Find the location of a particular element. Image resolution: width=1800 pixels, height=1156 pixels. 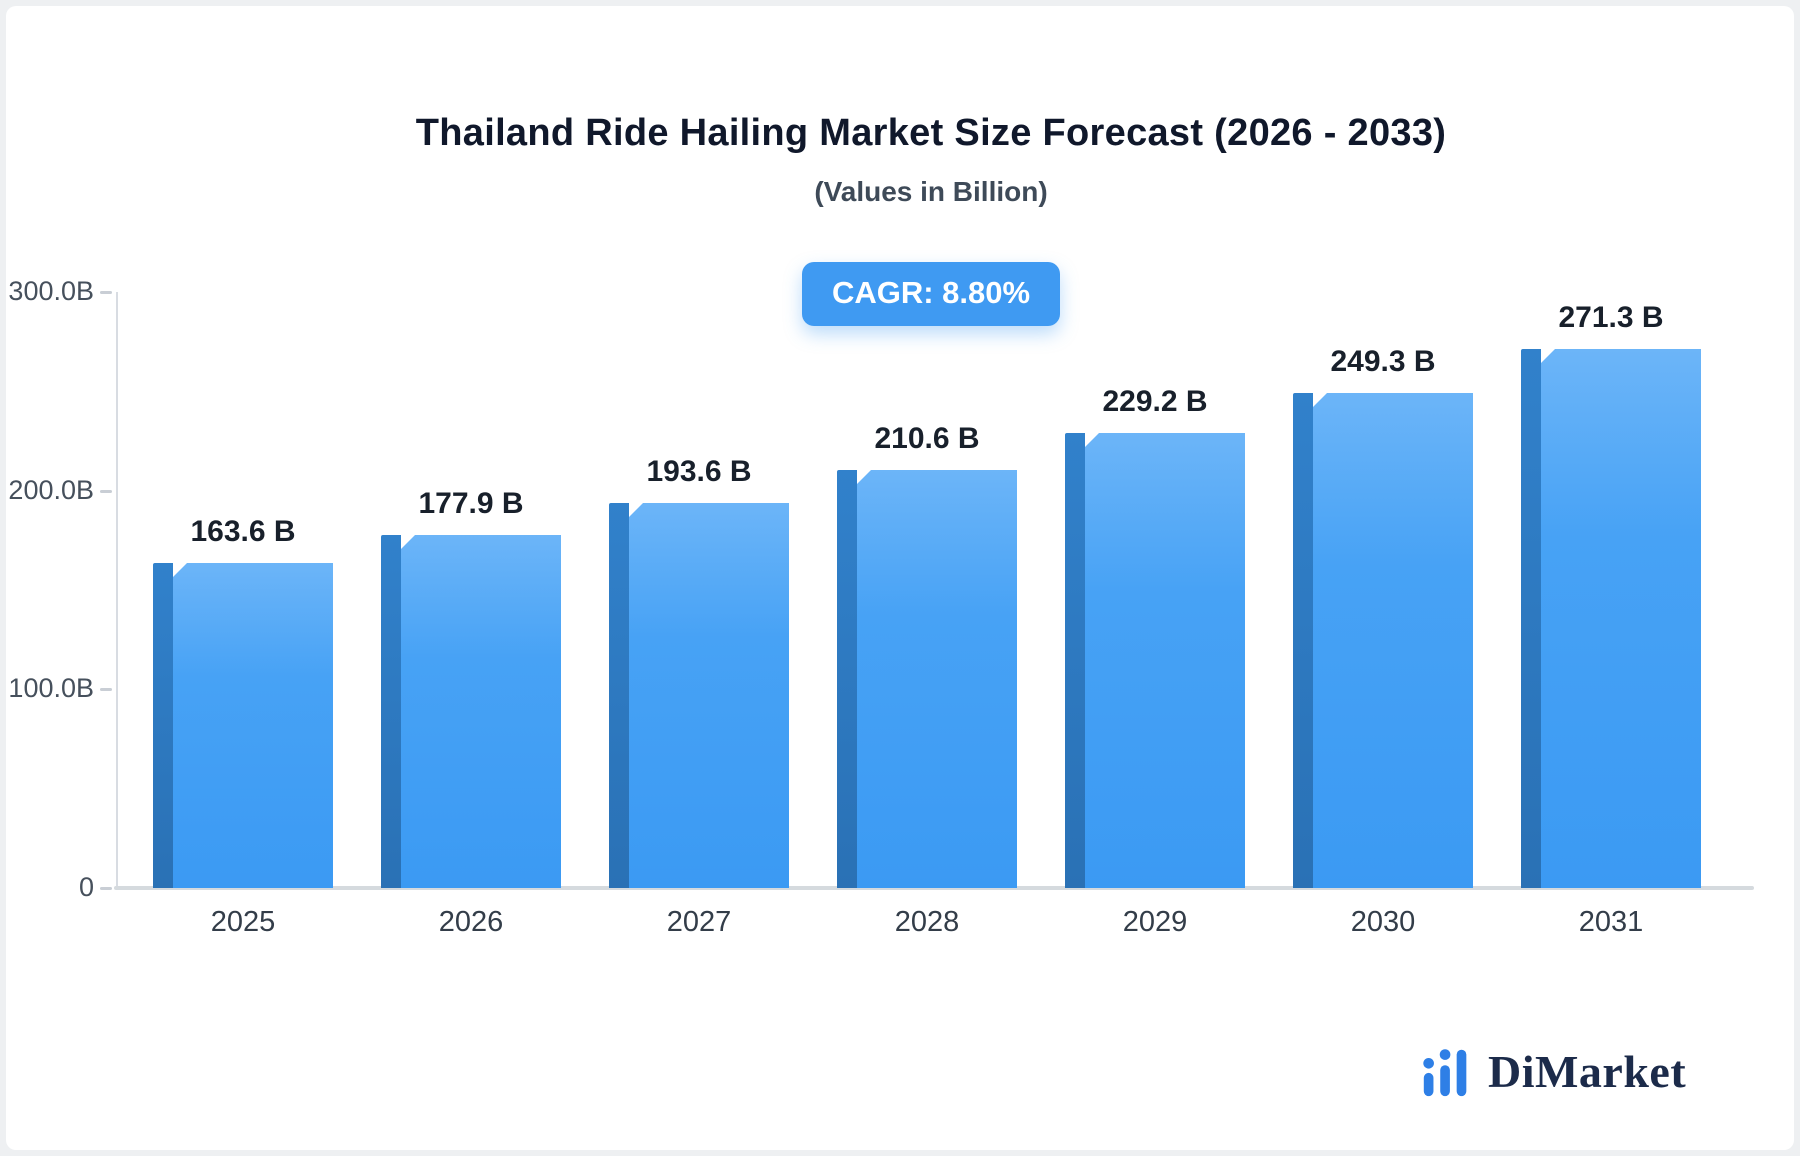

x-axis-label-2030: 2030 is located at coordinates (1383, 922).